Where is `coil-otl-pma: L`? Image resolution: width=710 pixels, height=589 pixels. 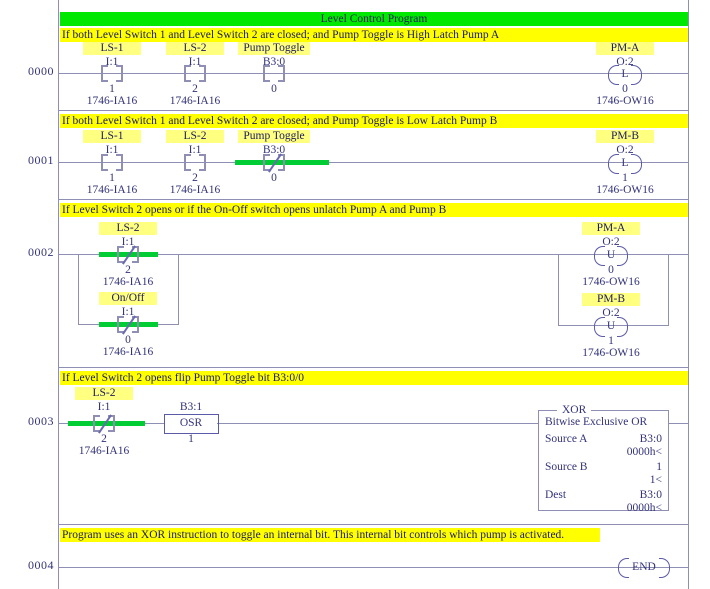
coil-otl-pma: L is located at coordinates (625, 75).